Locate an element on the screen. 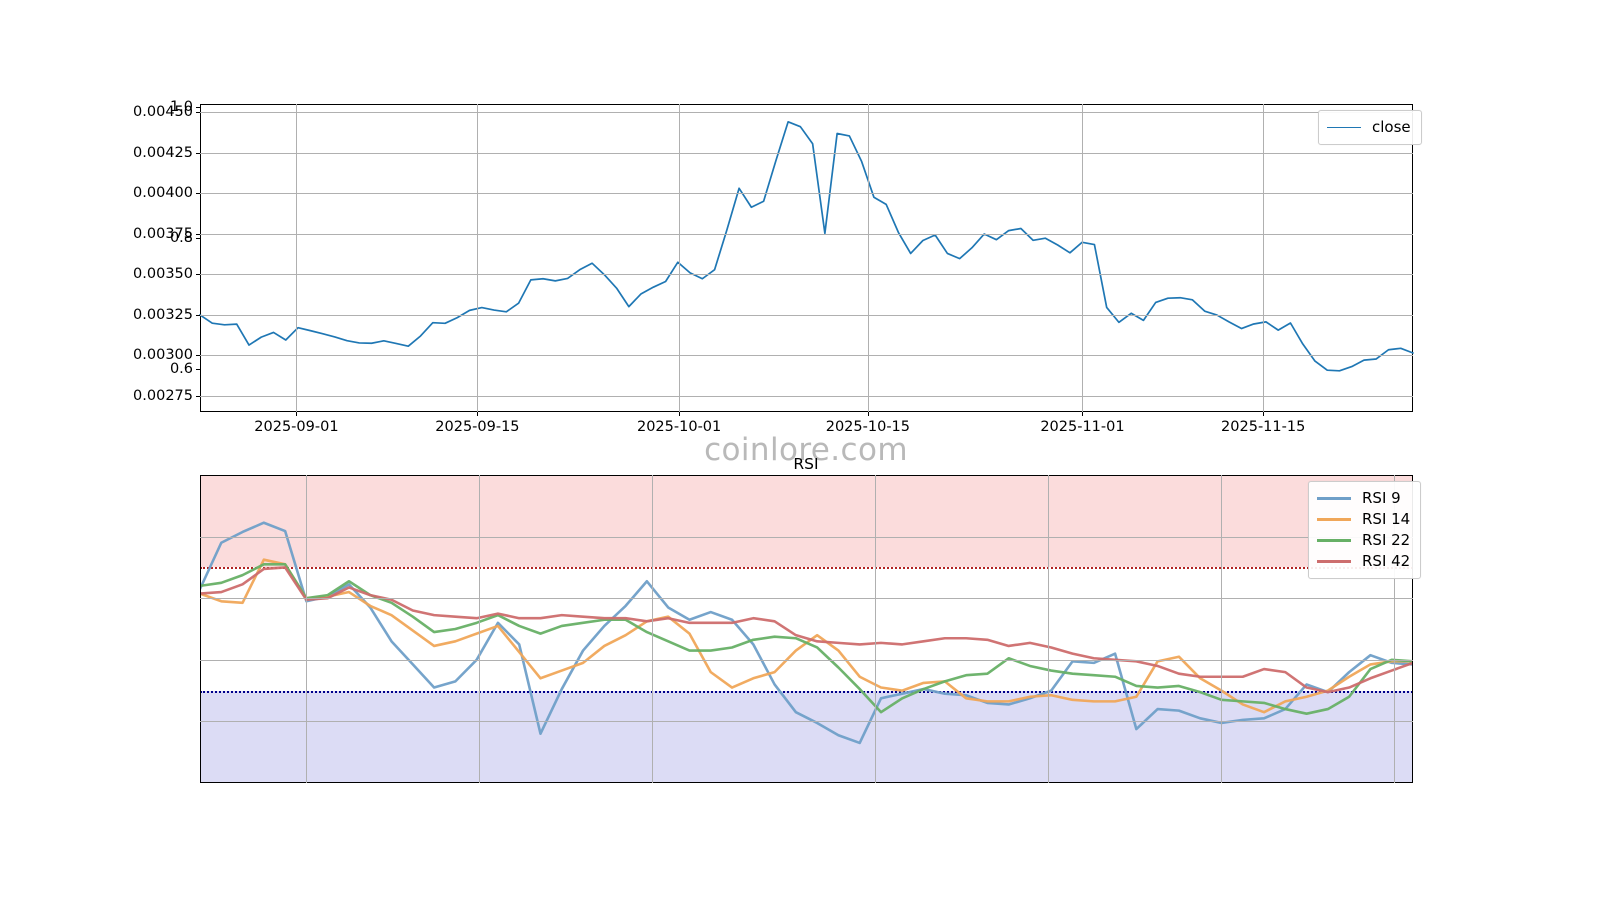  rsi-legend-label: RSI 22 is located at coordinates (1386, 540).